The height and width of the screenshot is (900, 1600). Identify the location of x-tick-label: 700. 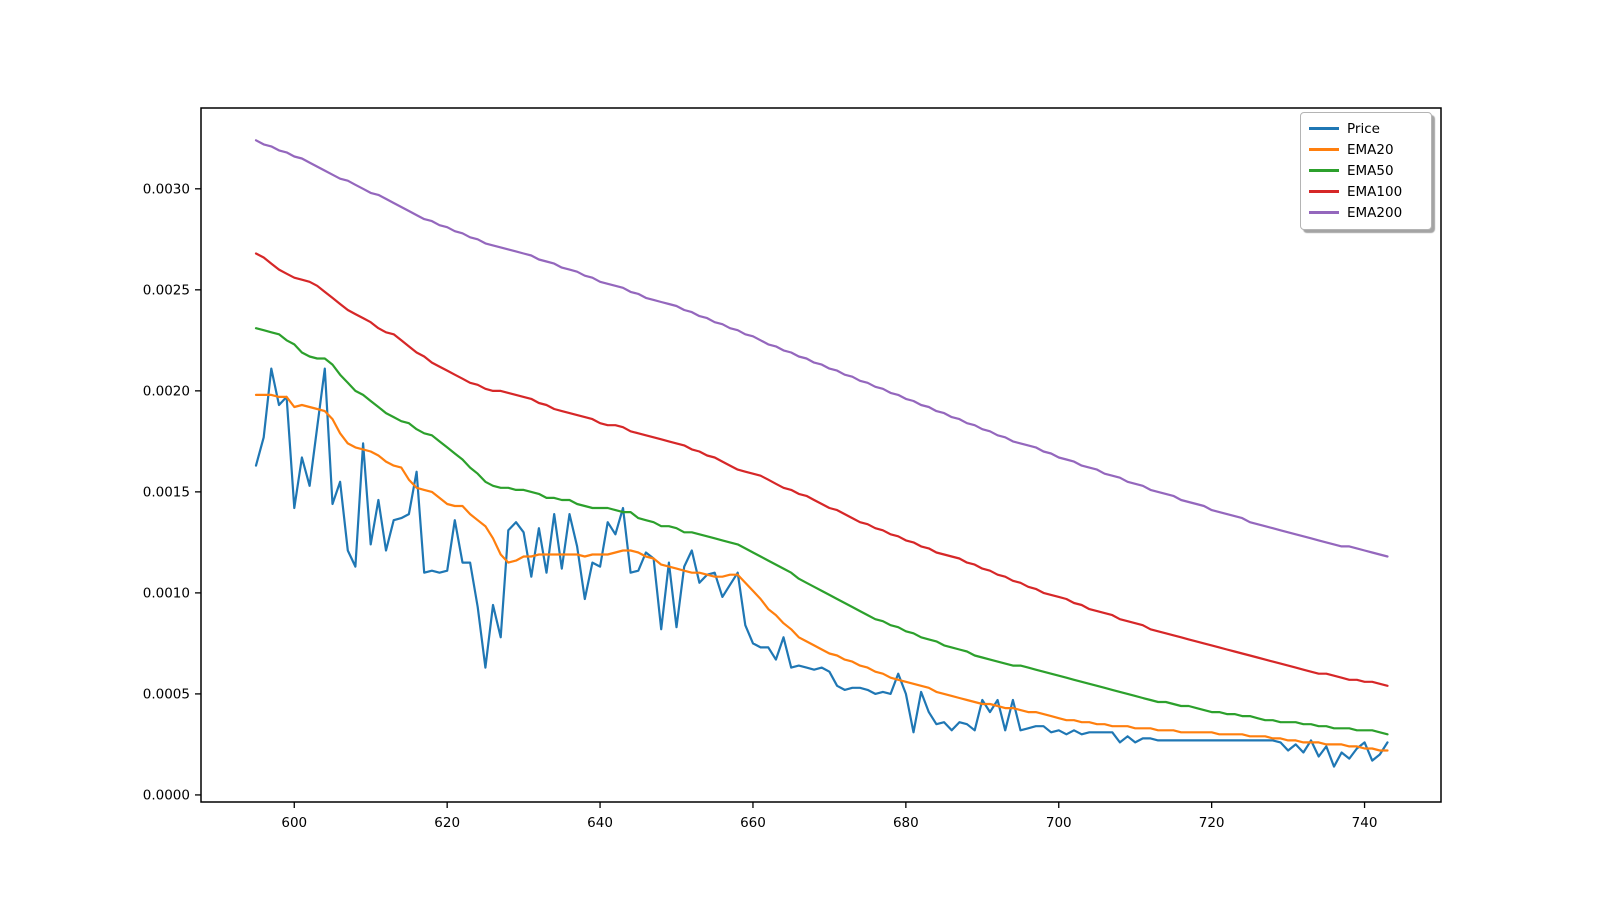
(1059, 823).